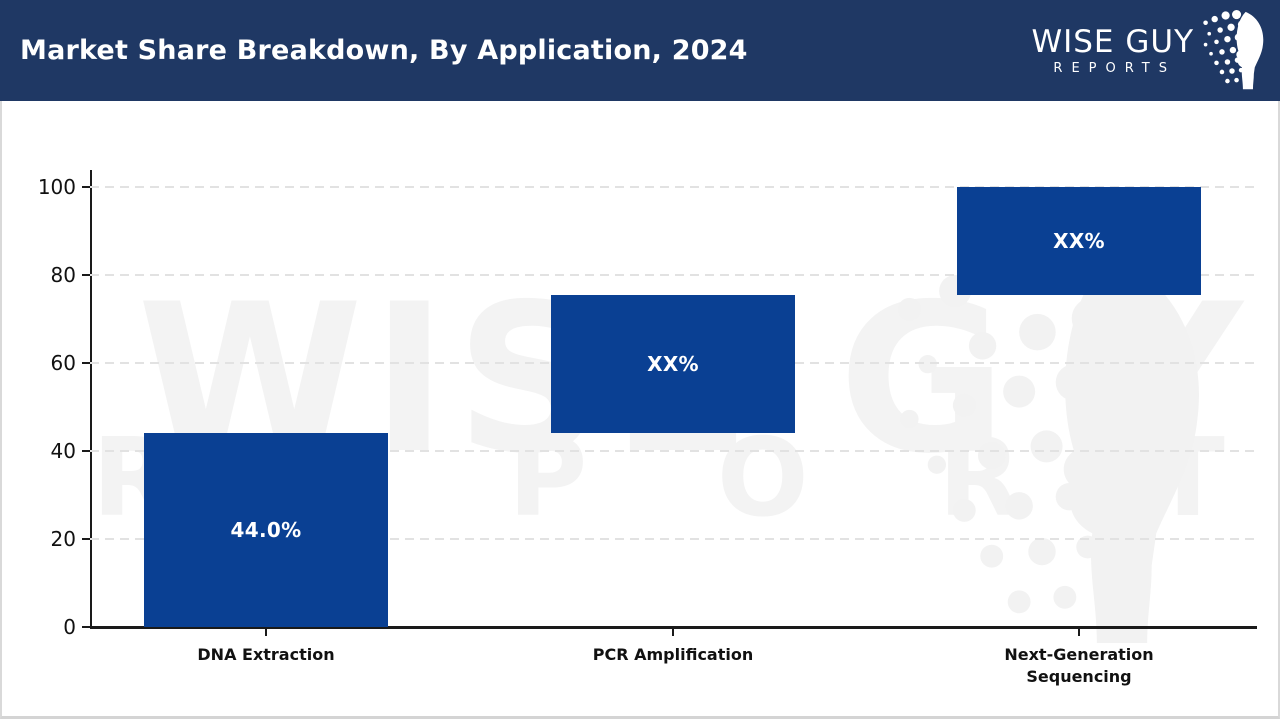 The height and width of the screenshot is (720, 1280). I want to click on x-axis-line, so click(673, 627).